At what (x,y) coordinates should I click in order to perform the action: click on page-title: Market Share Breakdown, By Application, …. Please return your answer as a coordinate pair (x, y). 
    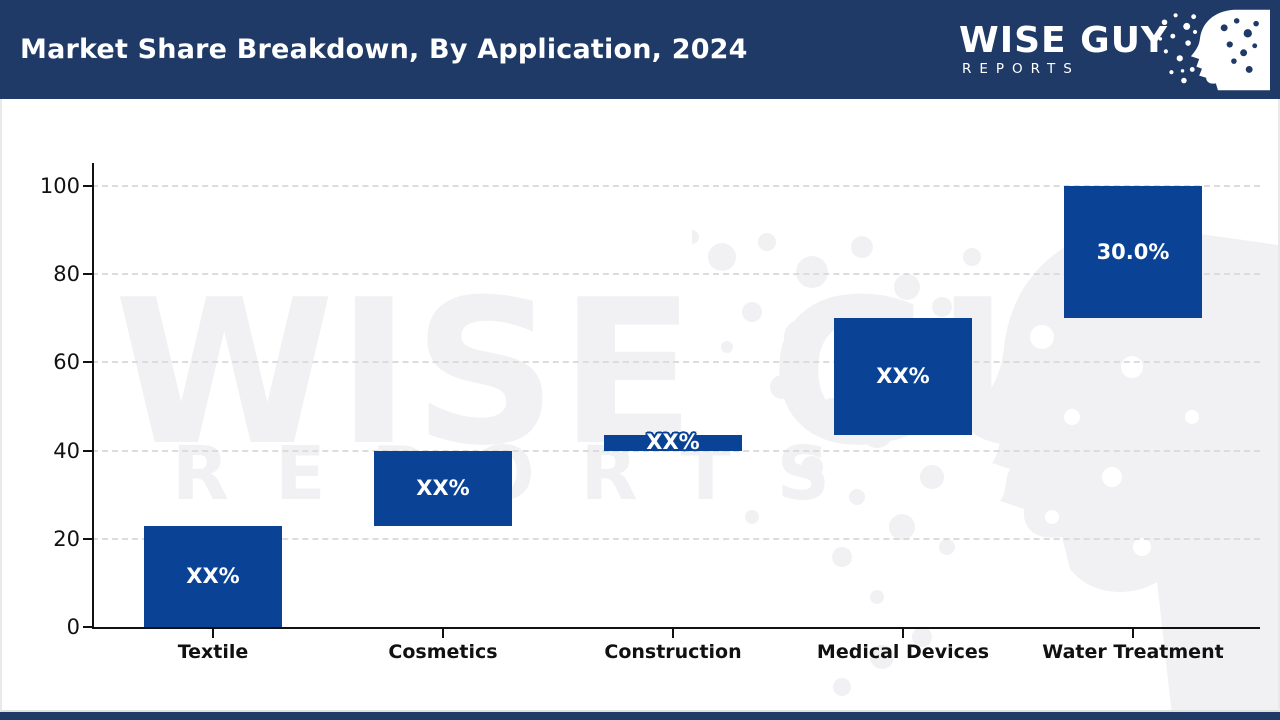
    Looking at the image, I should click on (384, 49).